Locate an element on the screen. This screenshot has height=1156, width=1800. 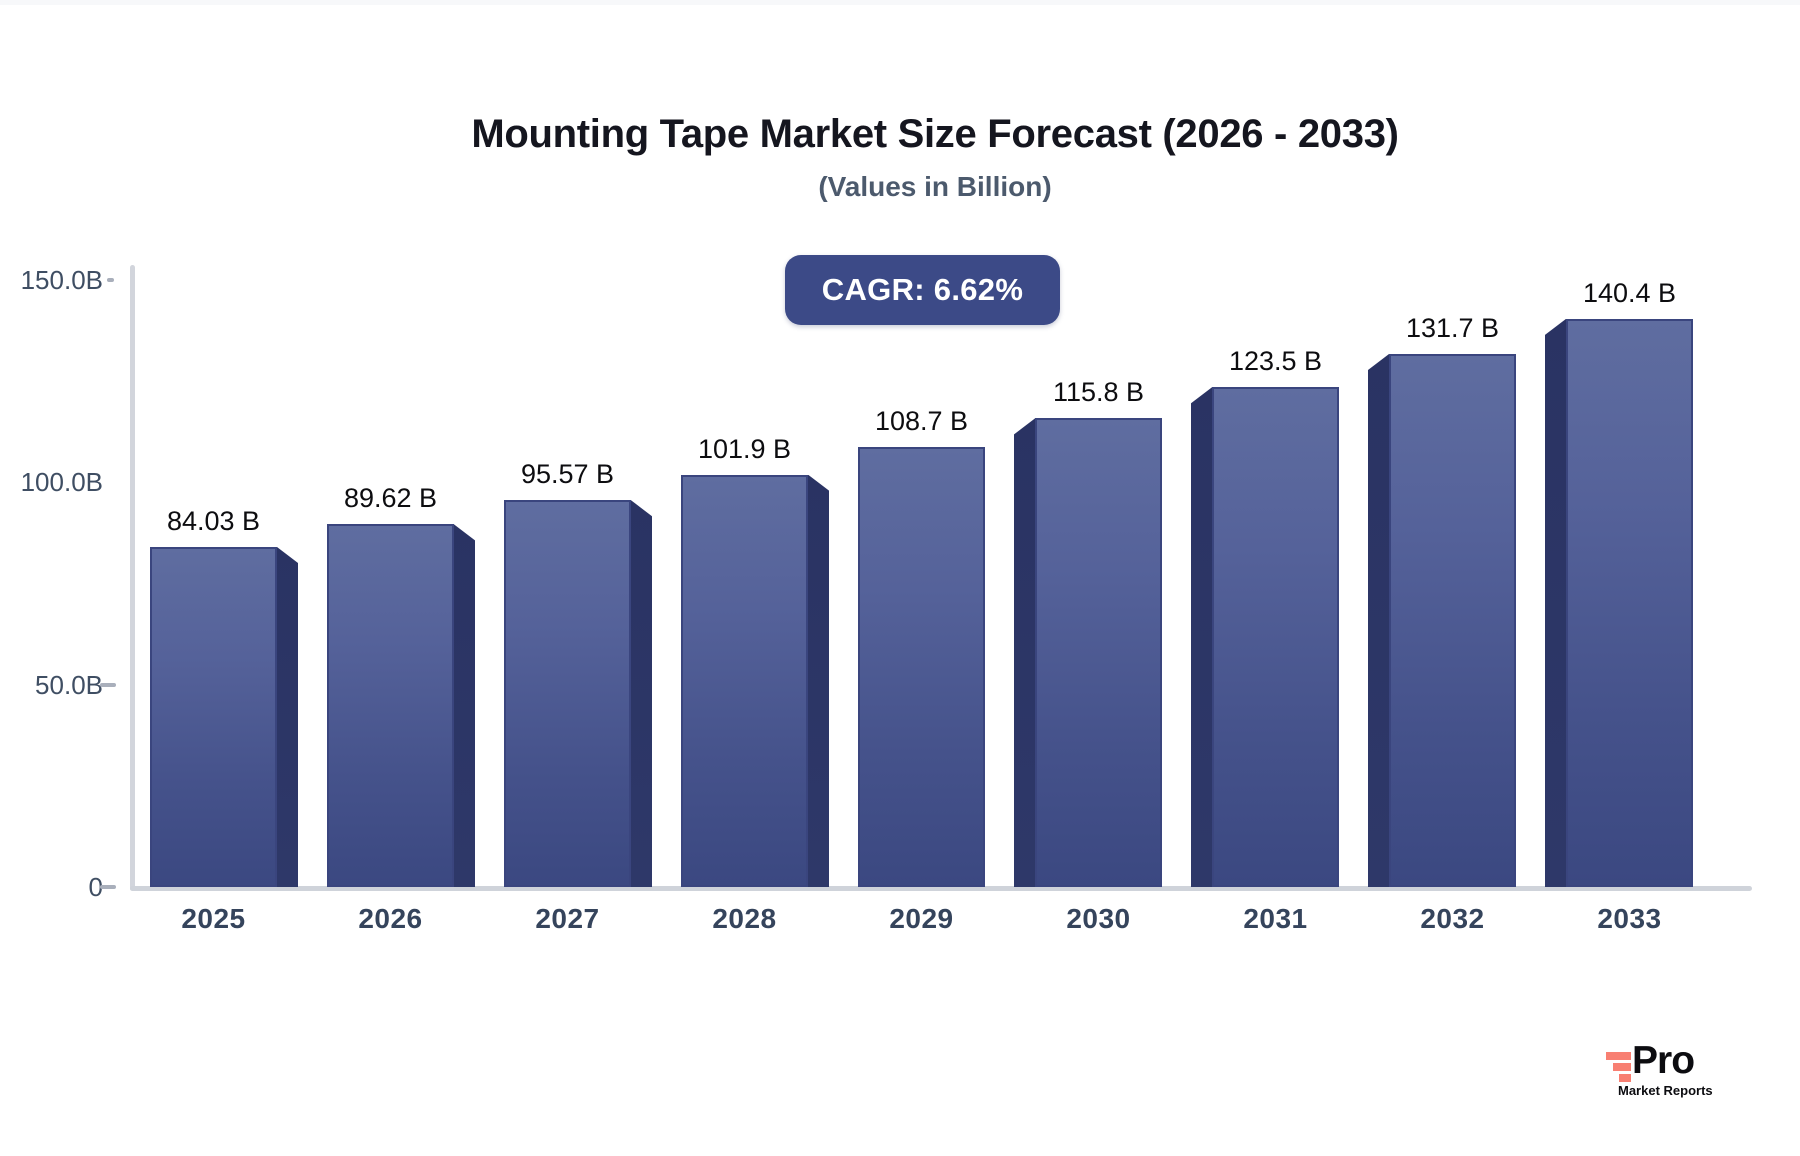
y-axis-line is located at coordinates (132, 578).